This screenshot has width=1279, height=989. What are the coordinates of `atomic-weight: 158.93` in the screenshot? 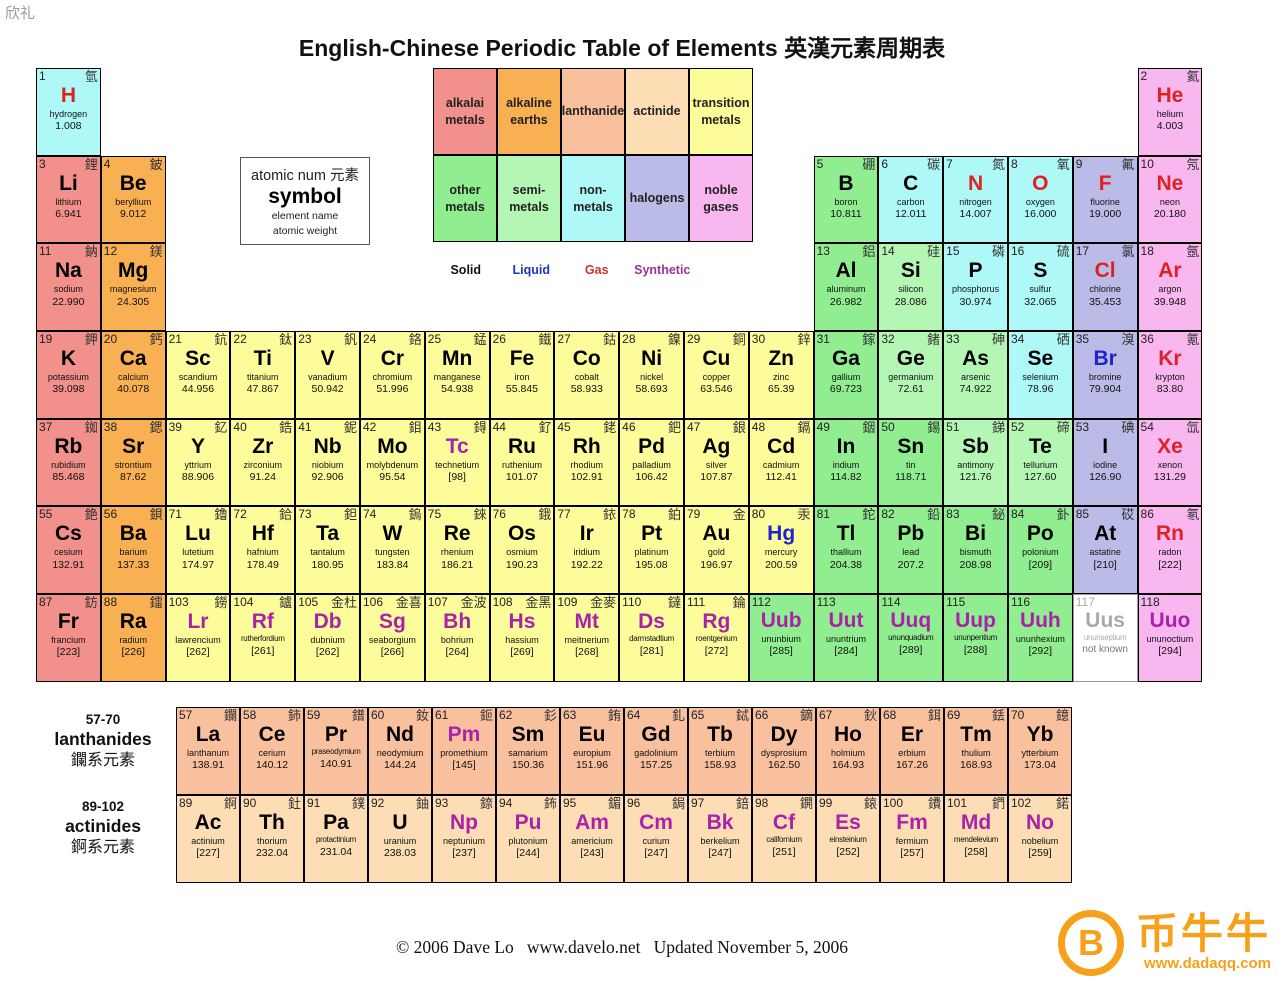 It's located at (720, 765).